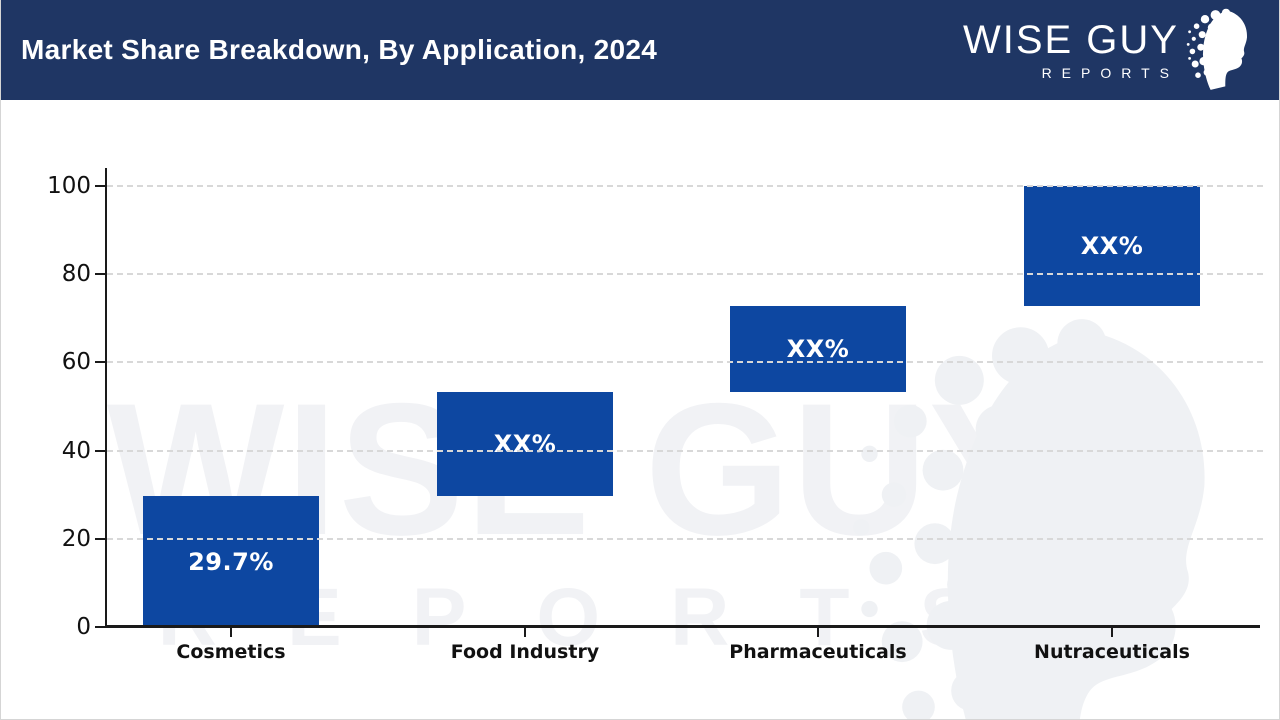 The image size is (1280, 720). Describe the element at coordinates (76, 274) in the screenshot. I see `y-tick-label-80: 80` at that location.